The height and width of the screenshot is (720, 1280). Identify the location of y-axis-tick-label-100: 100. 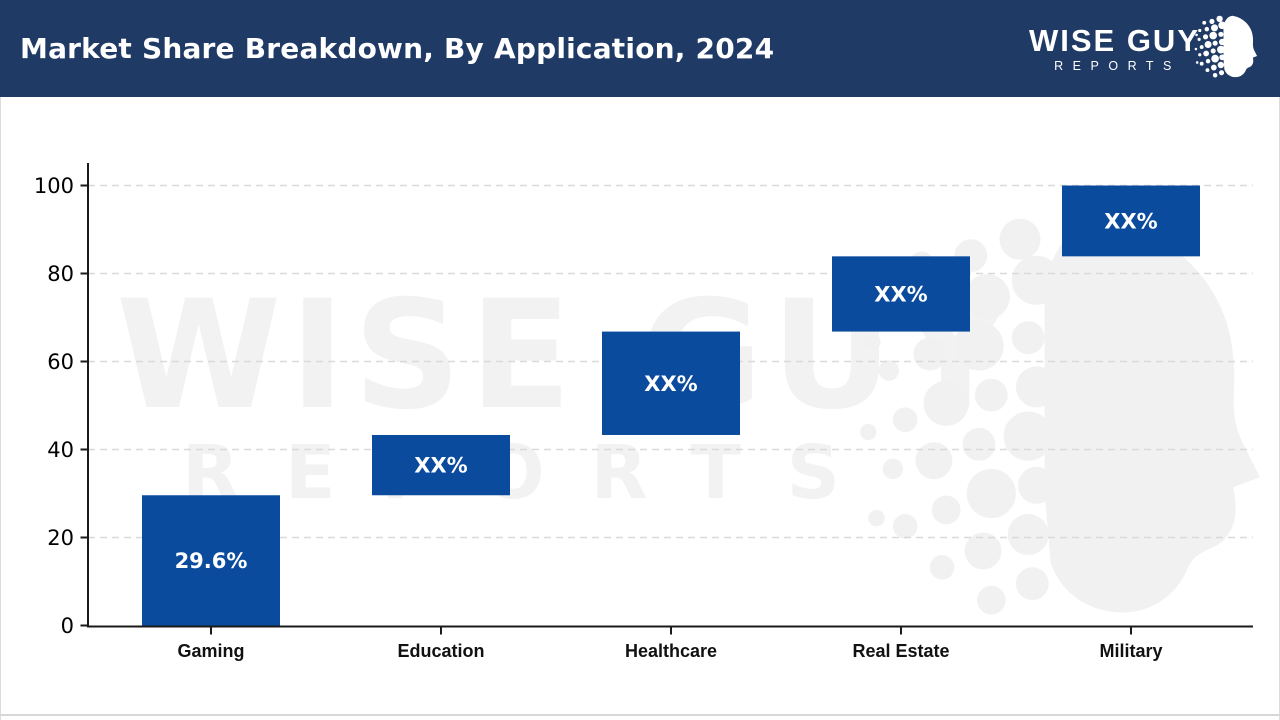
(54, 186).